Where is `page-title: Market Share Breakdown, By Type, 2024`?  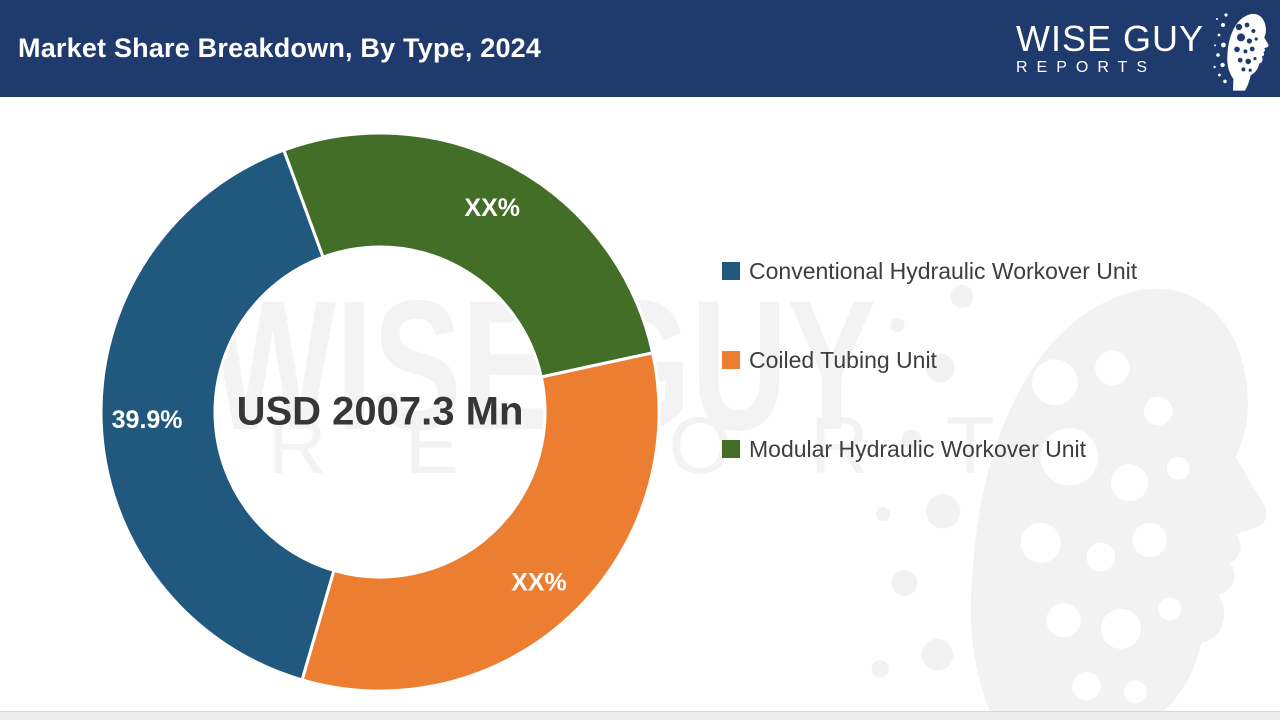 page-title: Market Share Breakdown, By Type, 2024 is located at coordinates (280, 48).